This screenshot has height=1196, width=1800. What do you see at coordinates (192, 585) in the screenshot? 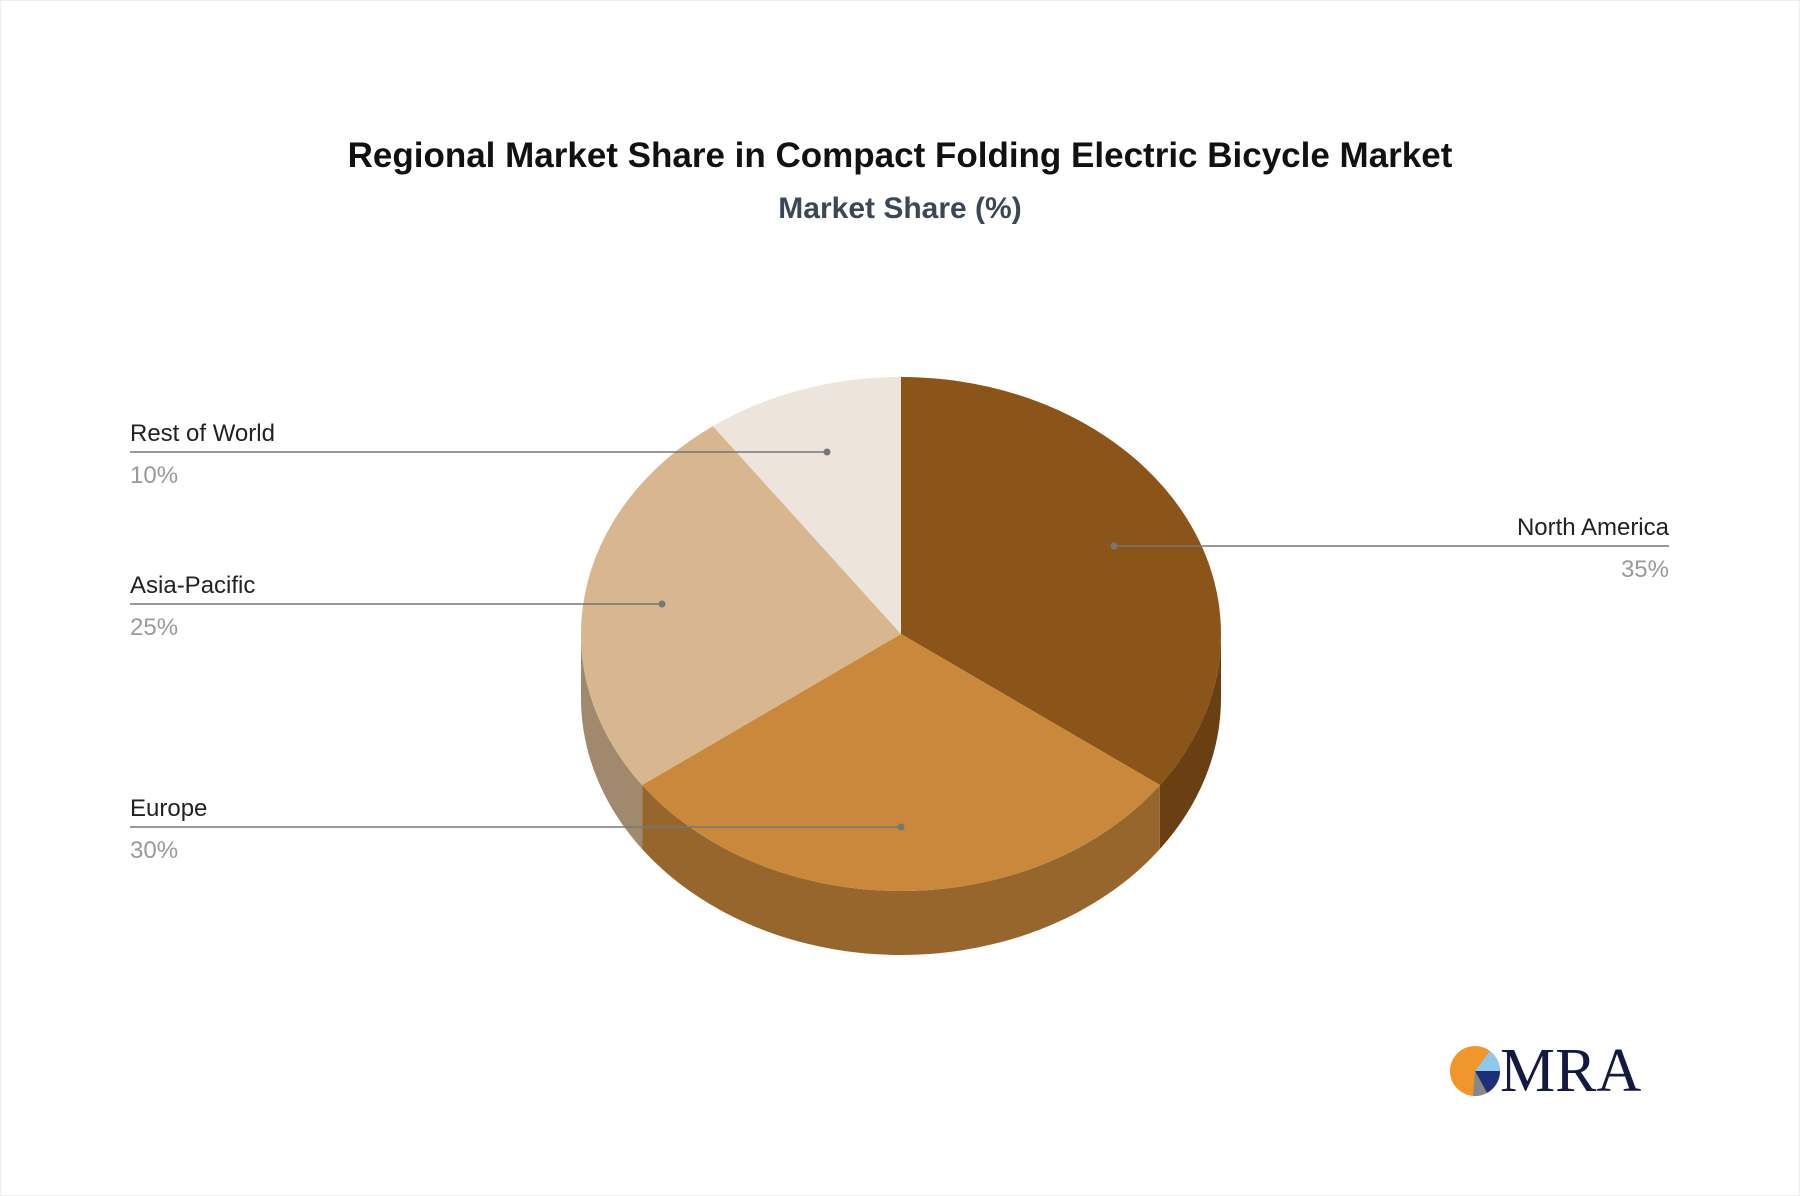
I see `label-asia-pacific: Asia-Pacific` at bounding box center [192, 585].